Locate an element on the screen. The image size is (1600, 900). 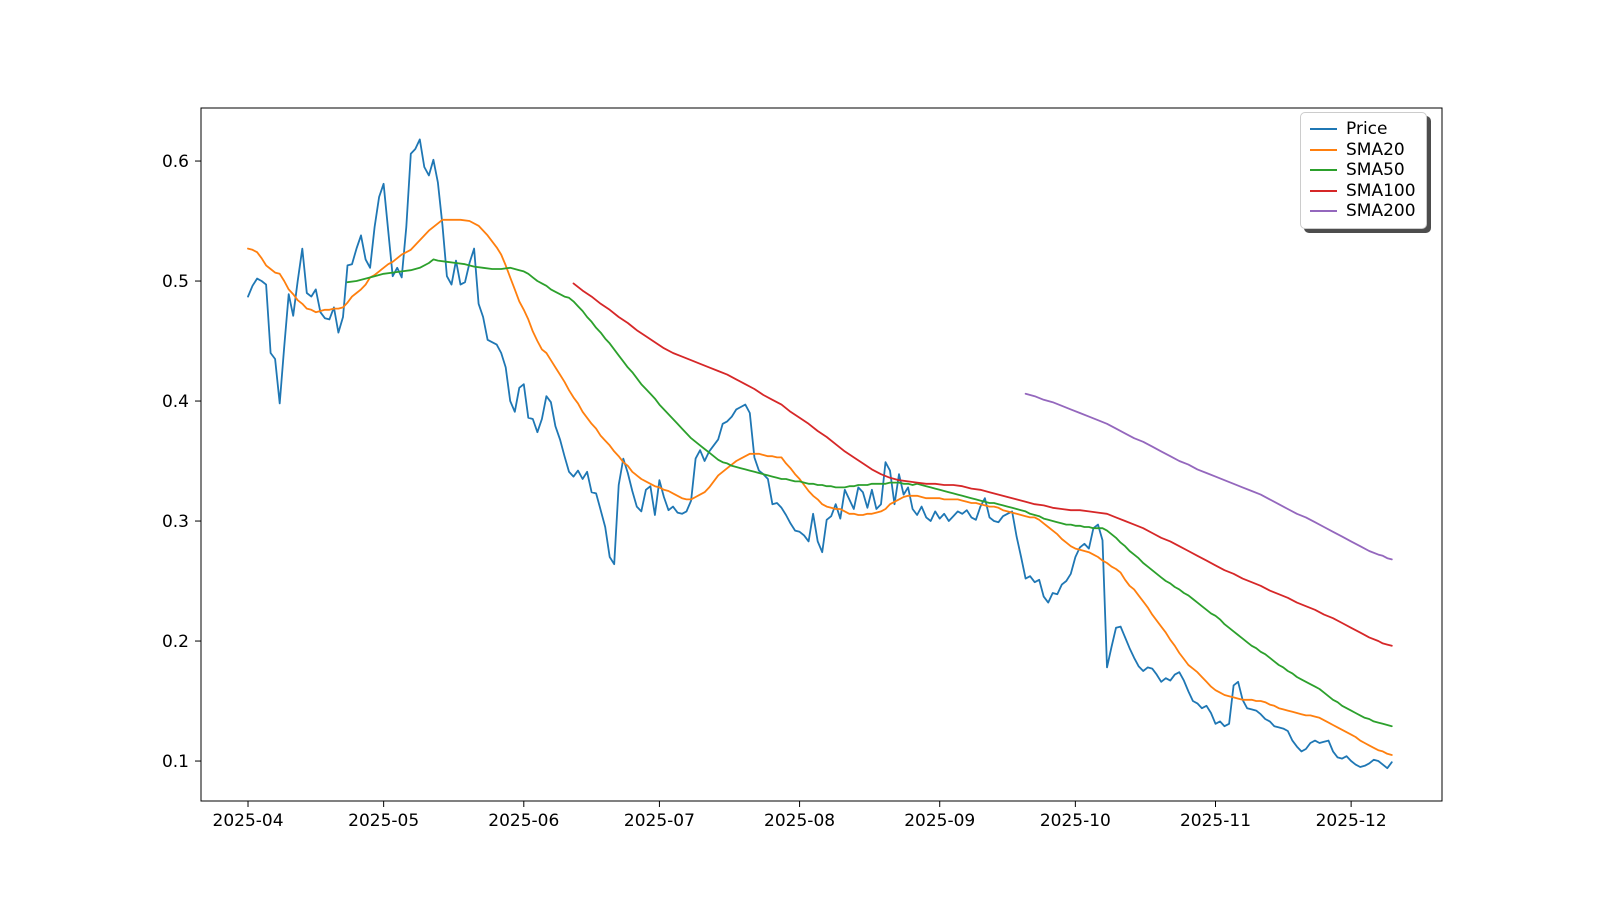
price-legend-line-icon is located at coordinates (1323, 129).